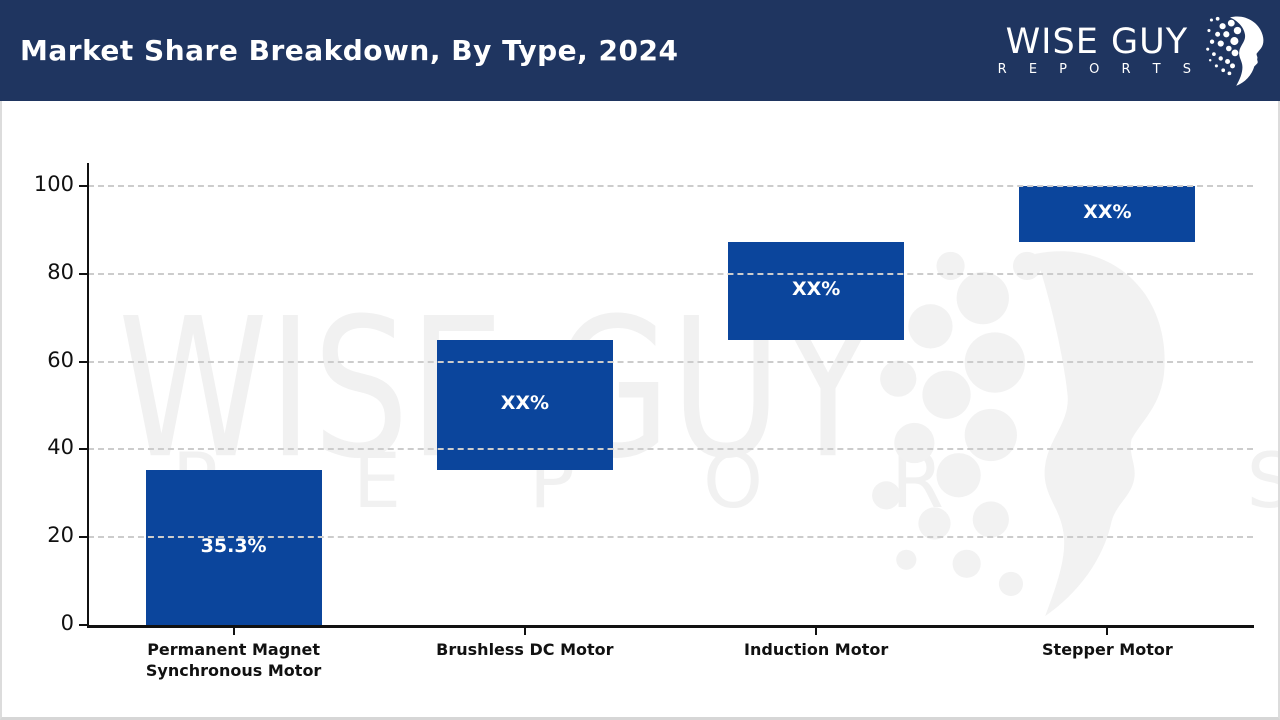 The image size is (1280, 720). What do you see at coordinates (1098, 69) in the screenshot?
I see `brand-subtitle: R E P O R T S` at bounding box center [1098, 69].